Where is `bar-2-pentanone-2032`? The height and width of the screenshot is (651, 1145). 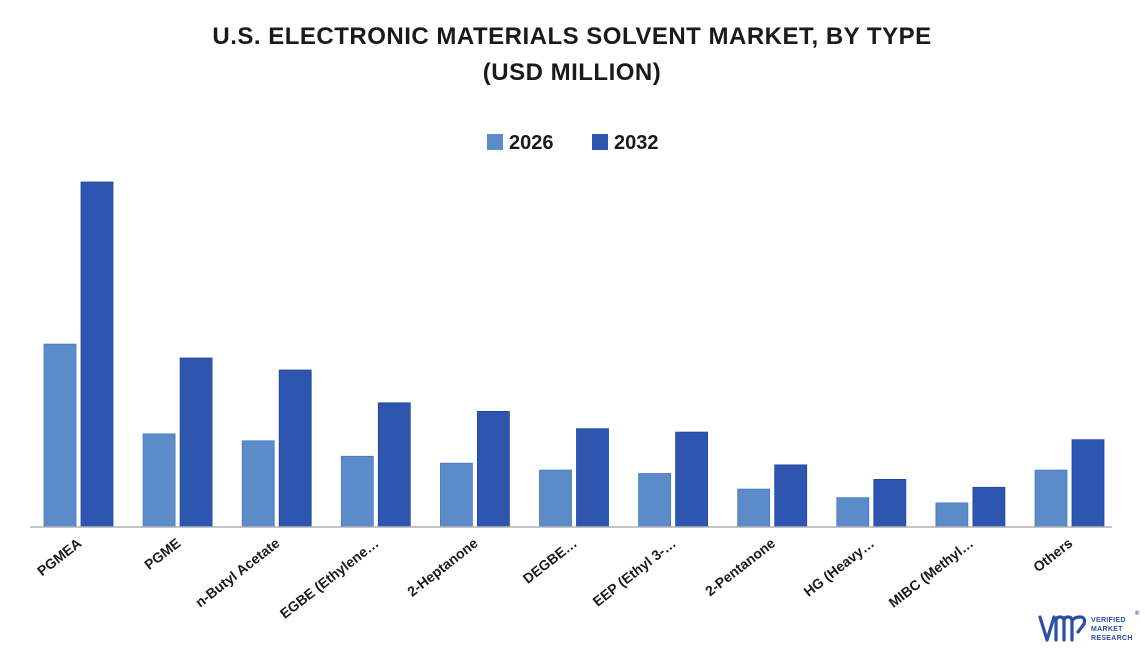 bar-2-pentanone-2032 is located at coordinates (791, 496).